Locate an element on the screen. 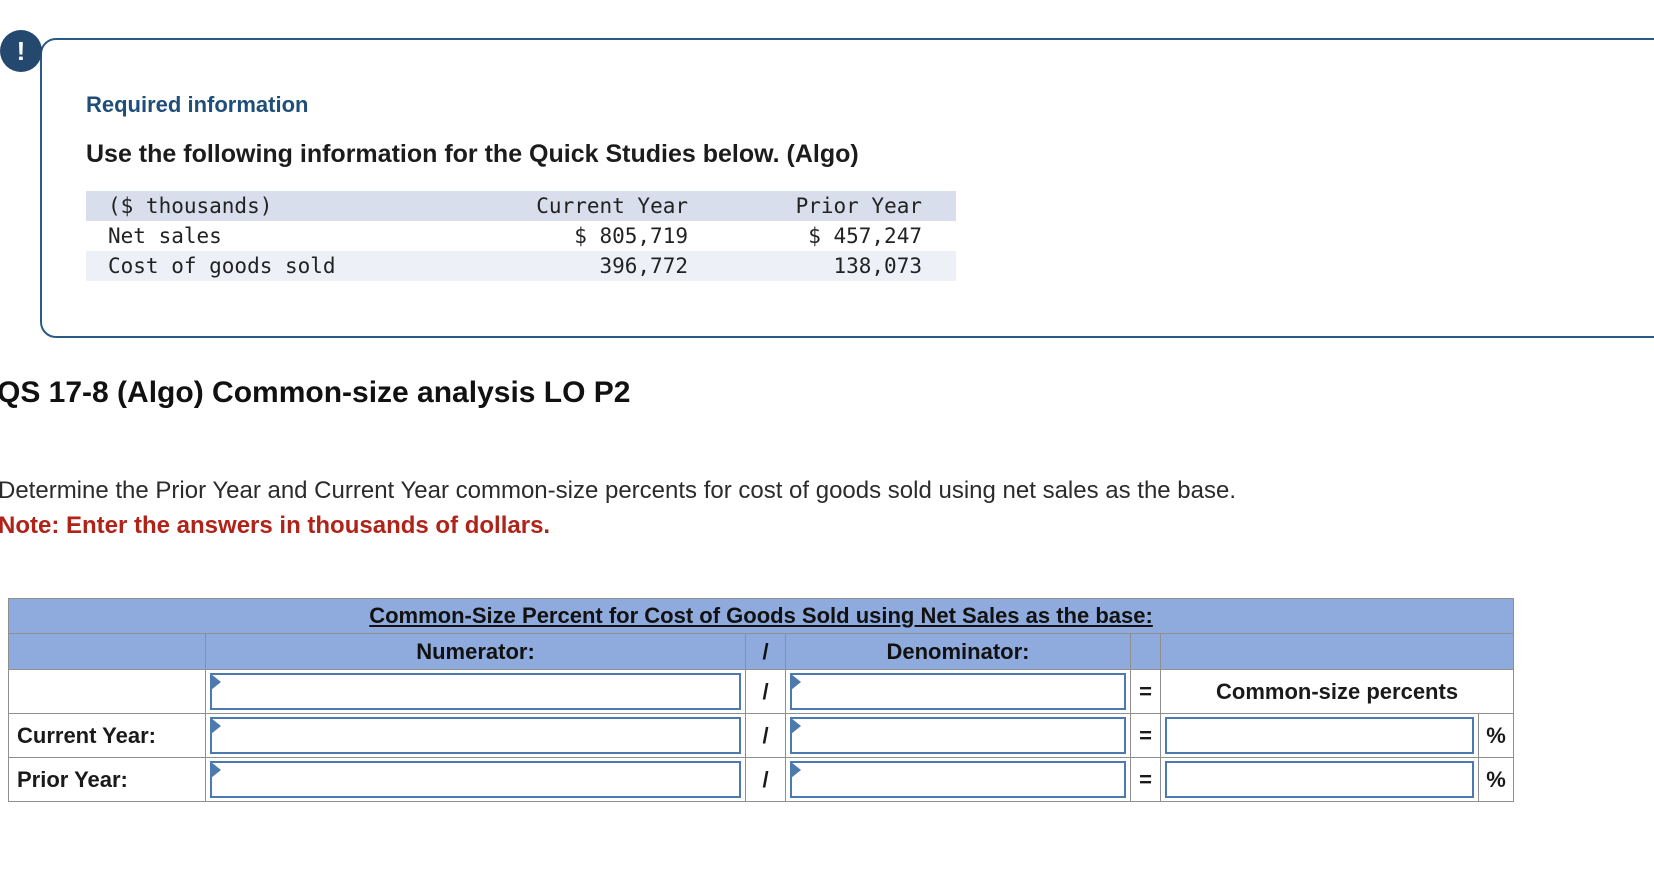 The width and height of the screenshot is (1654, 878). row-label-current-year: Current Year: is located at coordinates (107, 735).